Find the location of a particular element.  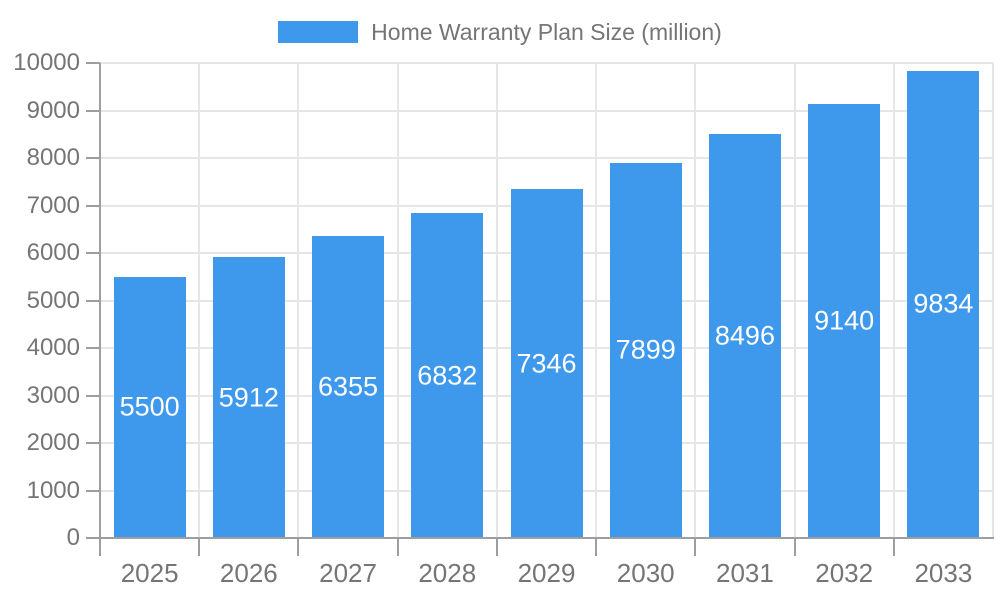

y-tick-label: 7000 is located at coordinates (53, 205).